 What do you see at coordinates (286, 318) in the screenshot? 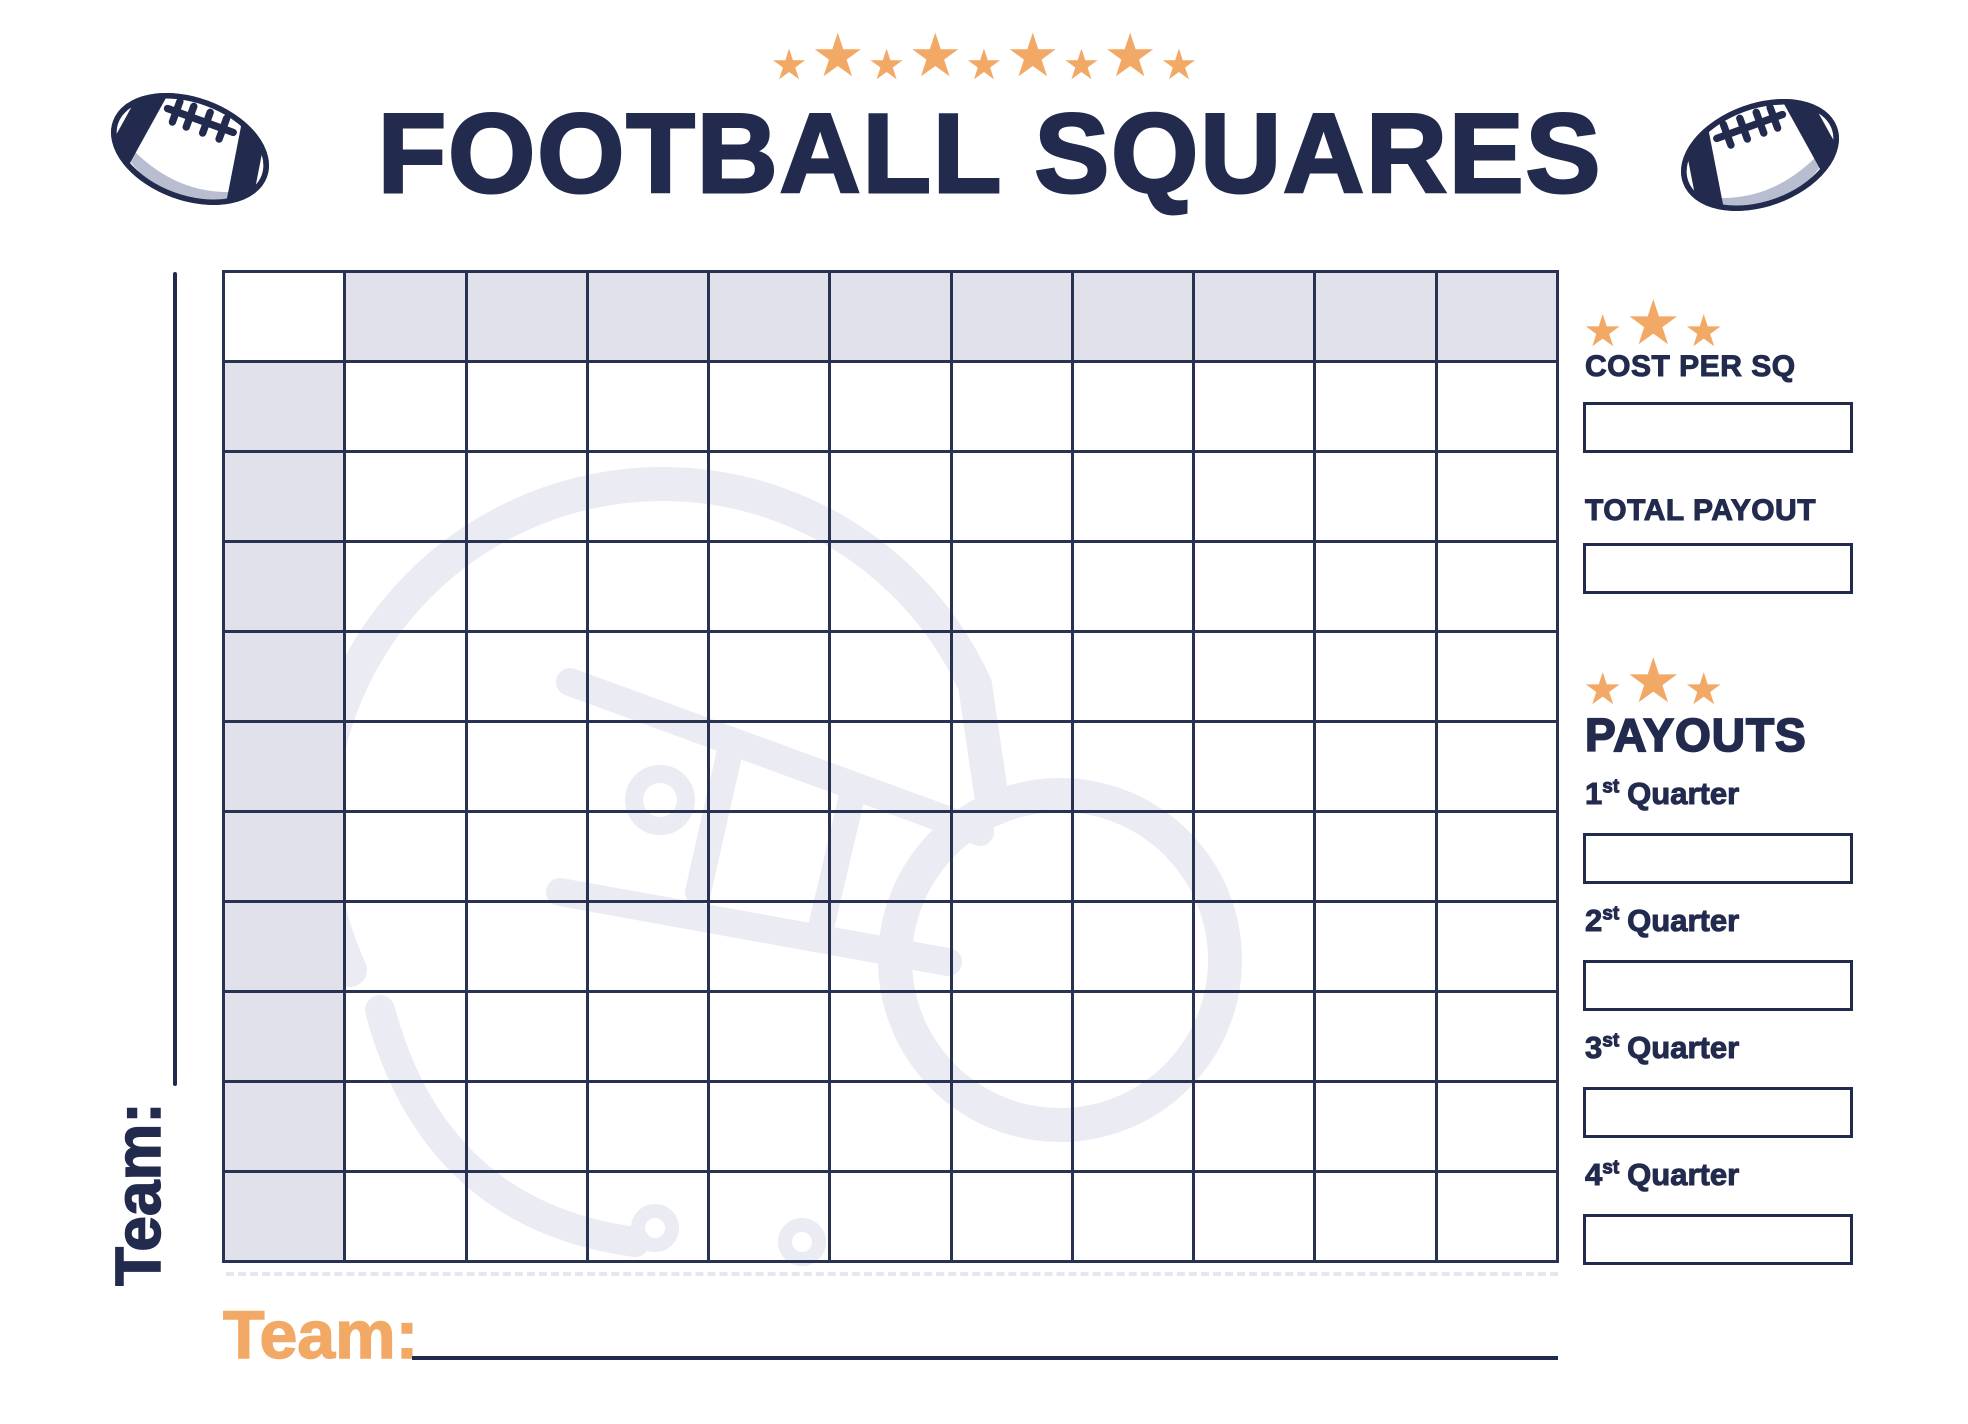
I see `grid-corner-cell` at bounding box center [286, 318].